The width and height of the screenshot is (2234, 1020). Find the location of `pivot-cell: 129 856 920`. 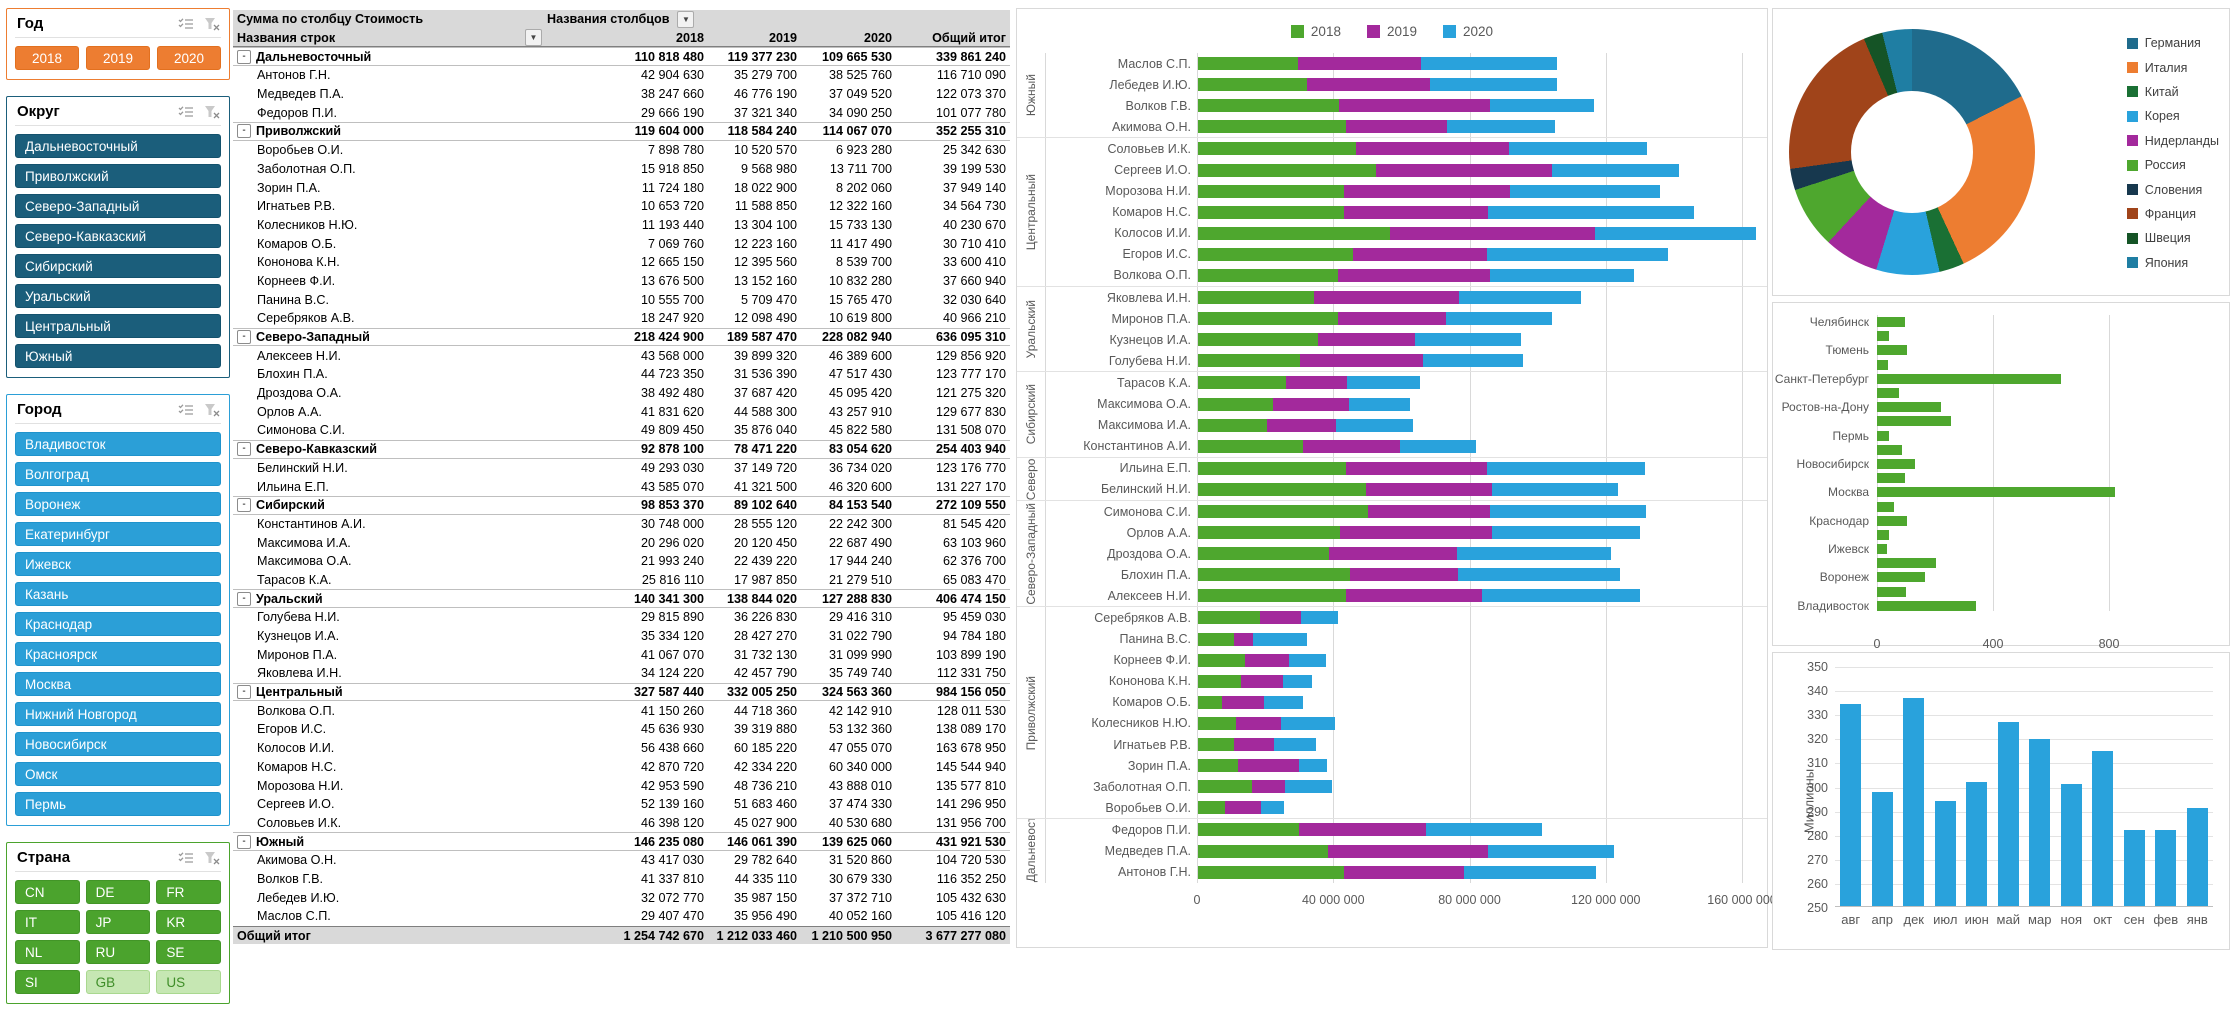

pivot-cell: 129 856 920 is located at coordinates (970, 355).